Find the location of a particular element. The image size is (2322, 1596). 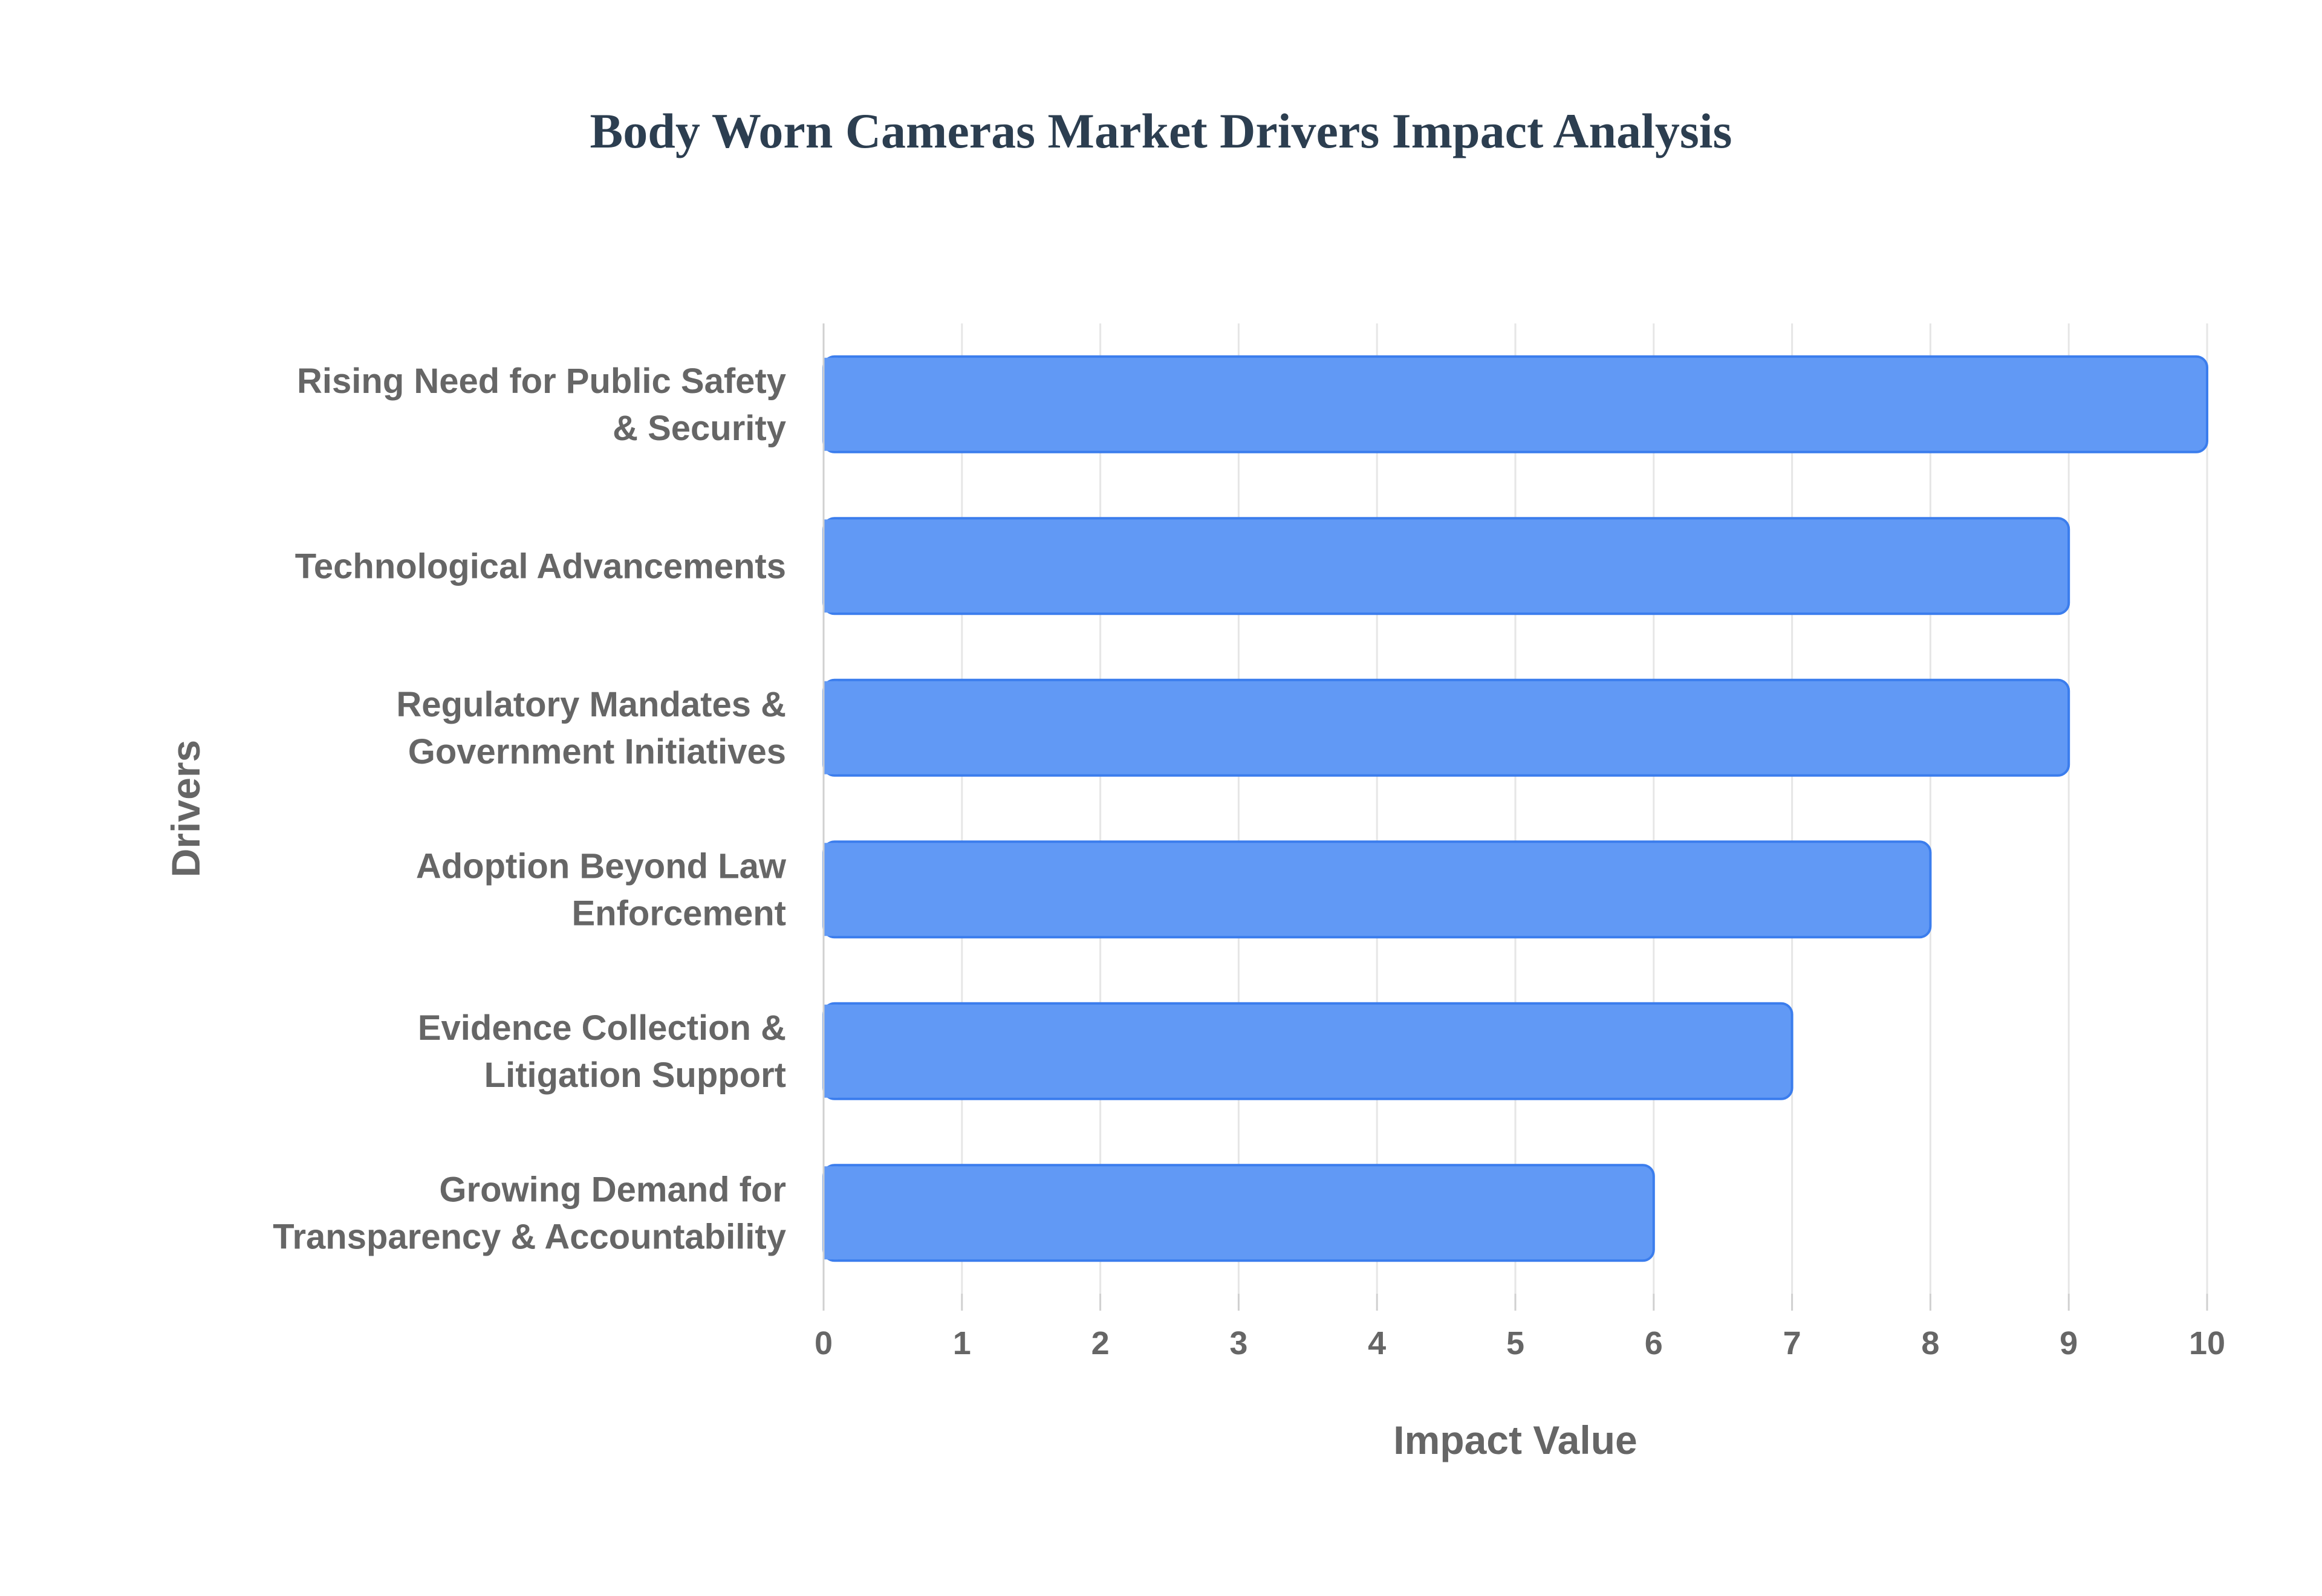

y-category-label-line: Growing Demand for is located at coordinates (612, 1189).